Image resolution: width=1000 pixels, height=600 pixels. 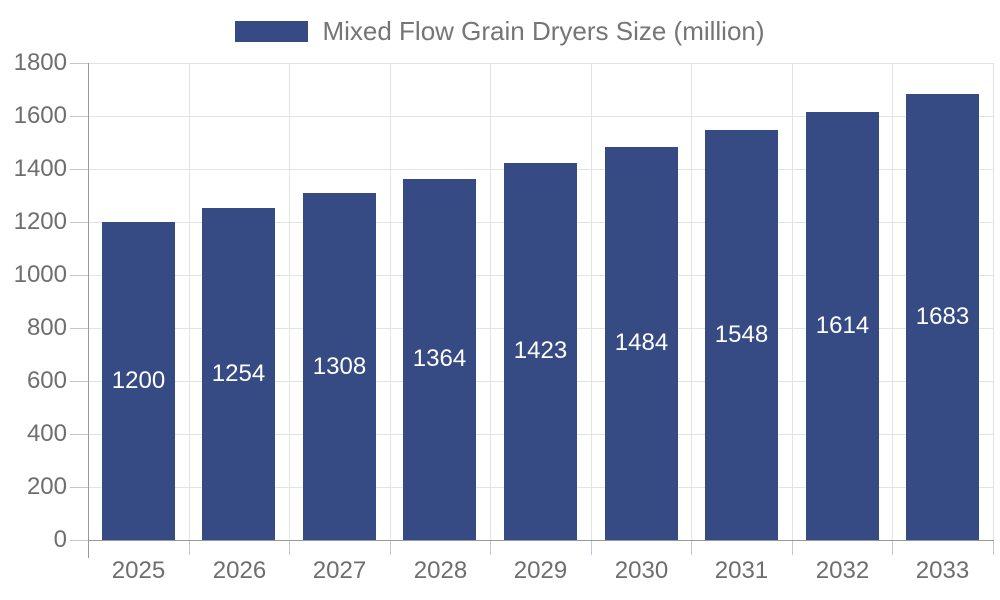 What do you see at coordinates (541, 540) in the screenshot?
I see `x-axis-line` at bounding box center [541, 540].